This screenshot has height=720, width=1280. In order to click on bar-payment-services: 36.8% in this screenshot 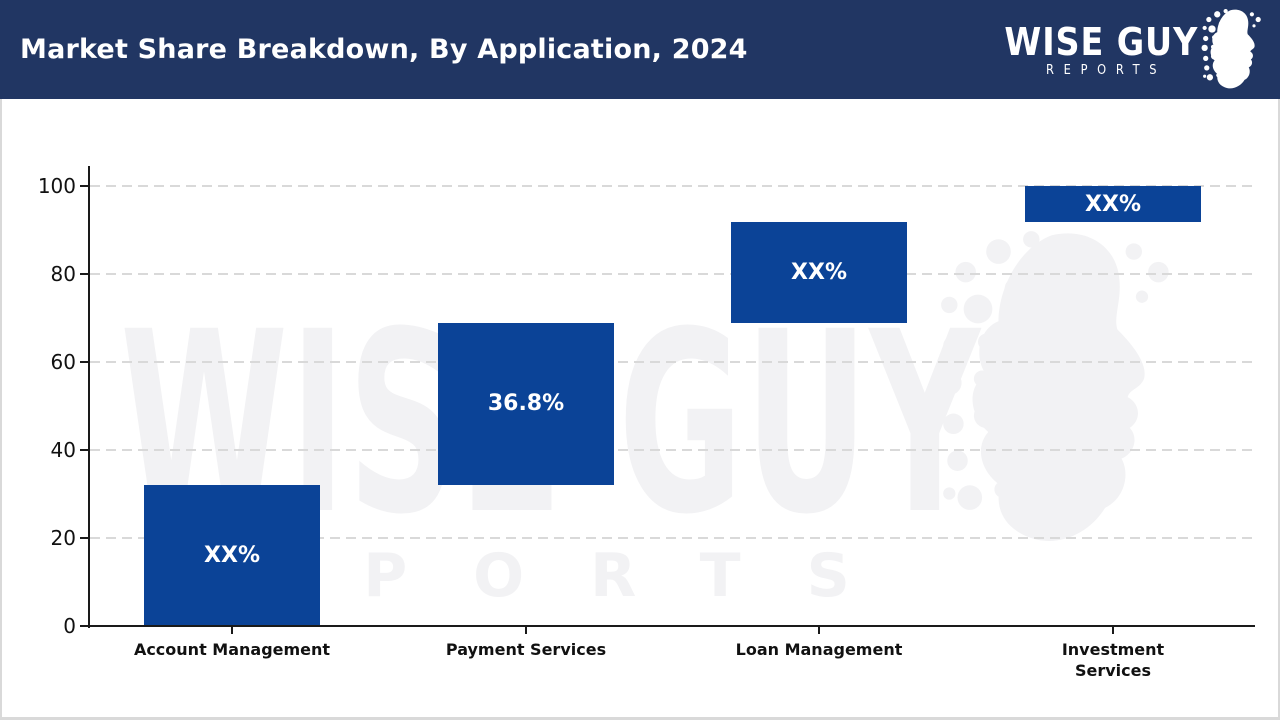, I will do `click(526, 403)`.